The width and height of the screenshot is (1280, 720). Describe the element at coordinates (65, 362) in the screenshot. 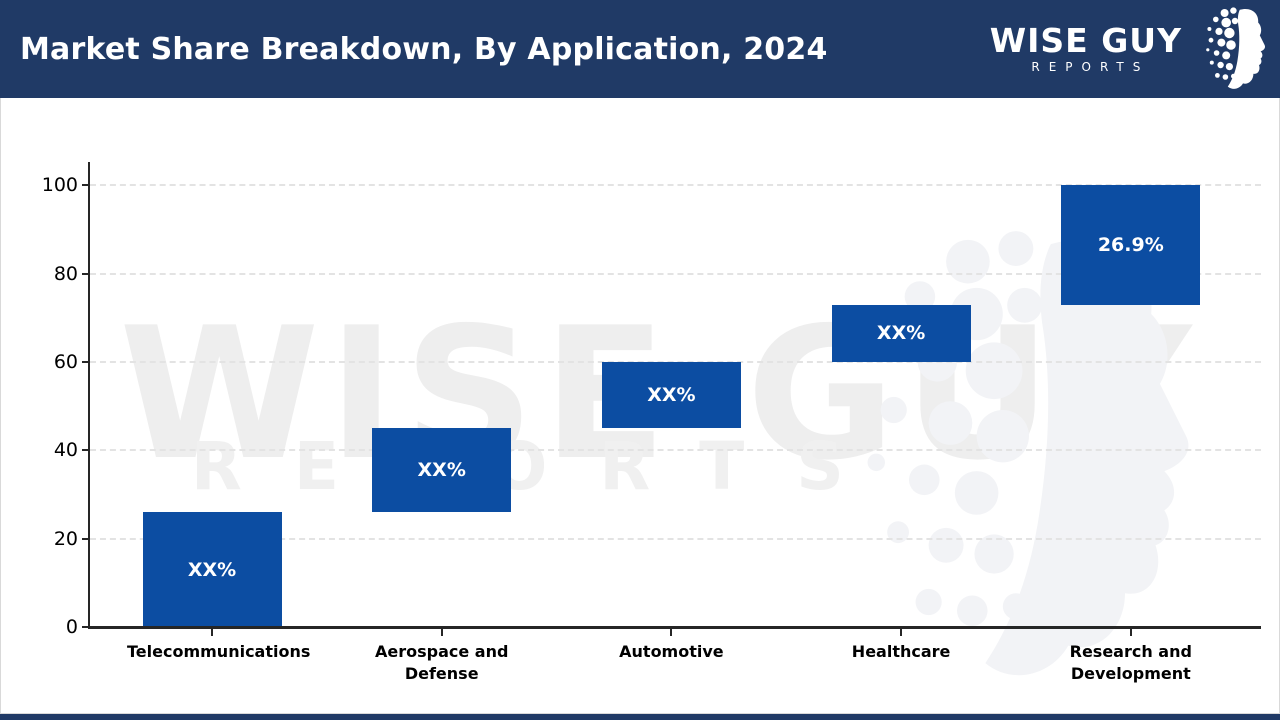

I see `y-tick-label-60: 60` at that location.